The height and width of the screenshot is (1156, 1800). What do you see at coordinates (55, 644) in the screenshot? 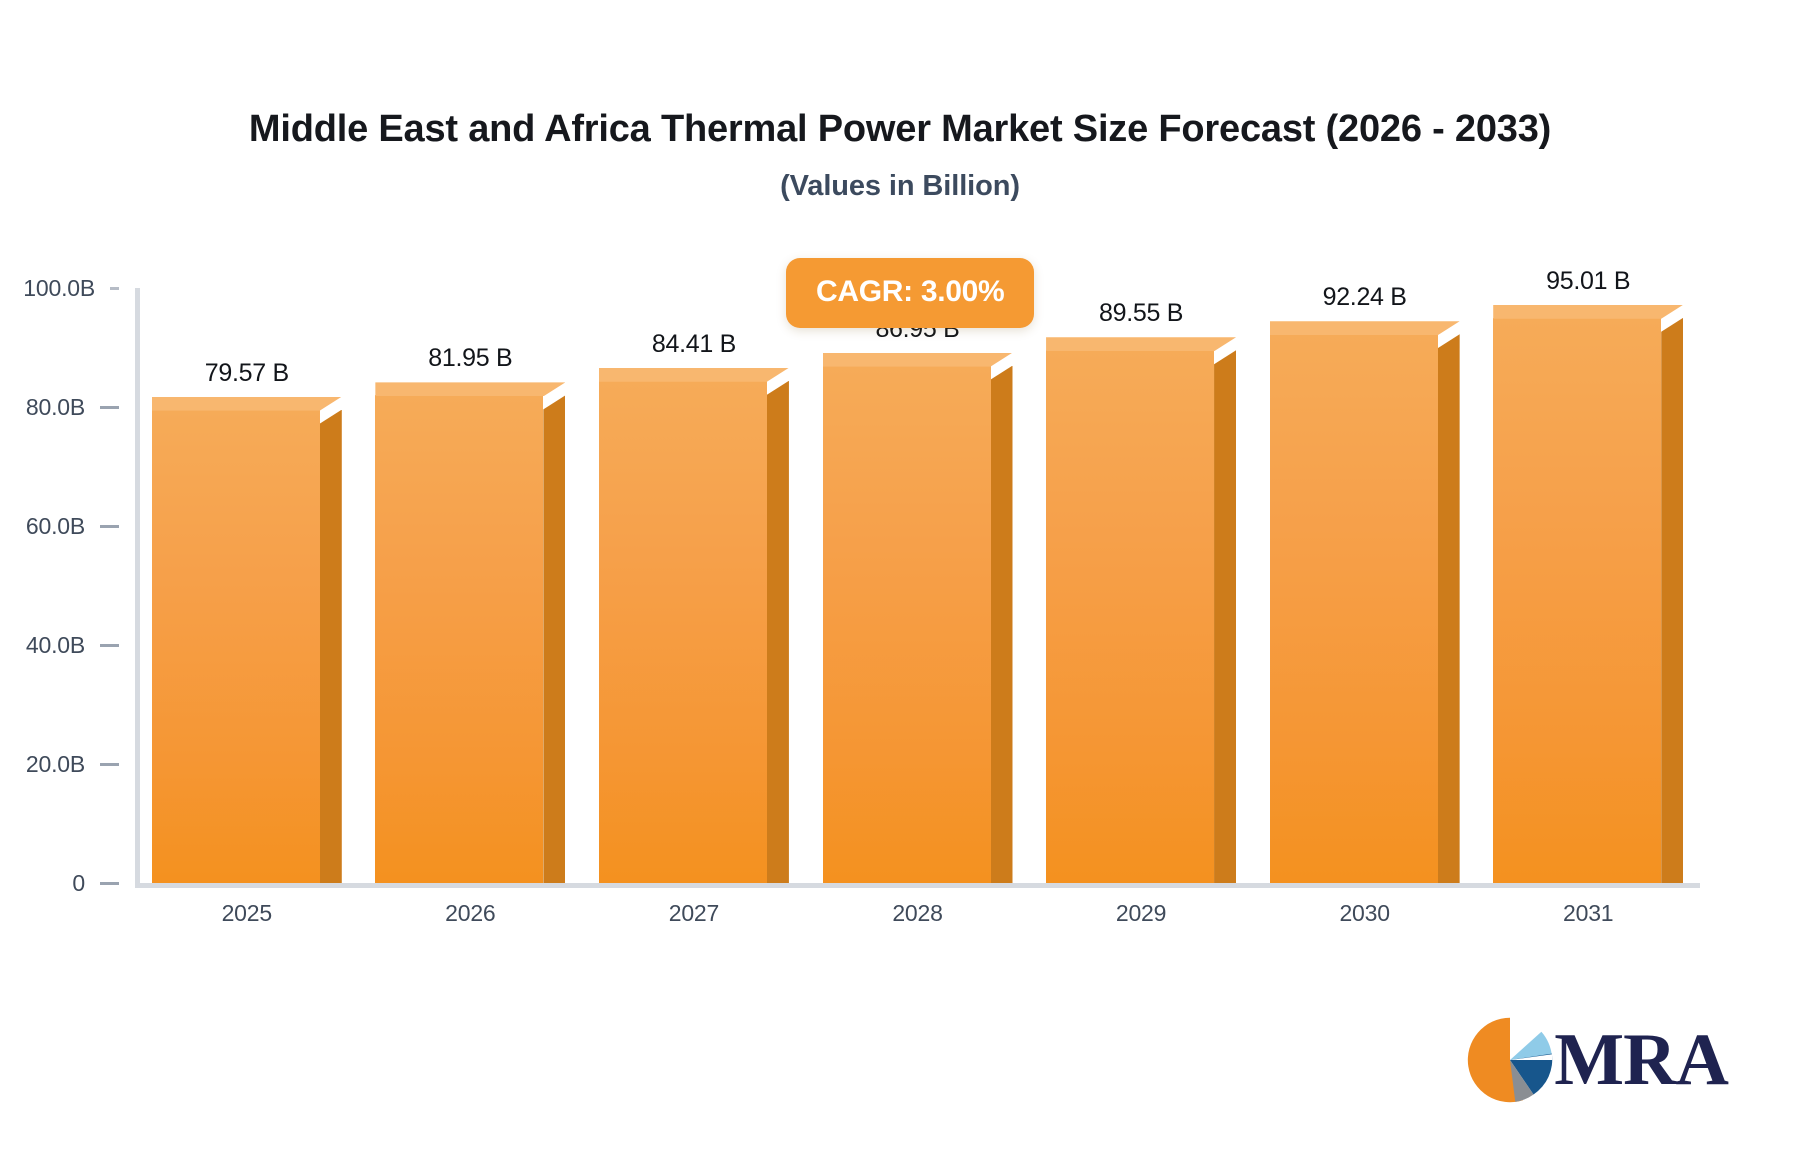
I see `y-axis-tick-label: 40.0B` at bounding box center [55, 644].